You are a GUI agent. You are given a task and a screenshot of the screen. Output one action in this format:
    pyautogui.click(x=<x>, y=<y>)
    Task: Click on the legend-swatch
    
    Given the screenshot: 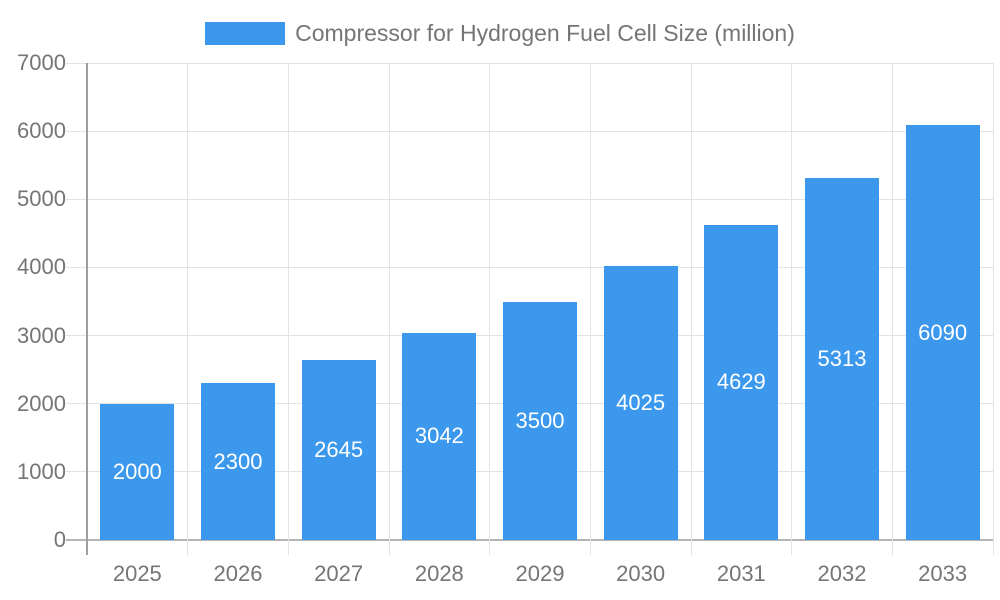 What is the action you would take?
    pyautogui.click(x=245, y=33)
    